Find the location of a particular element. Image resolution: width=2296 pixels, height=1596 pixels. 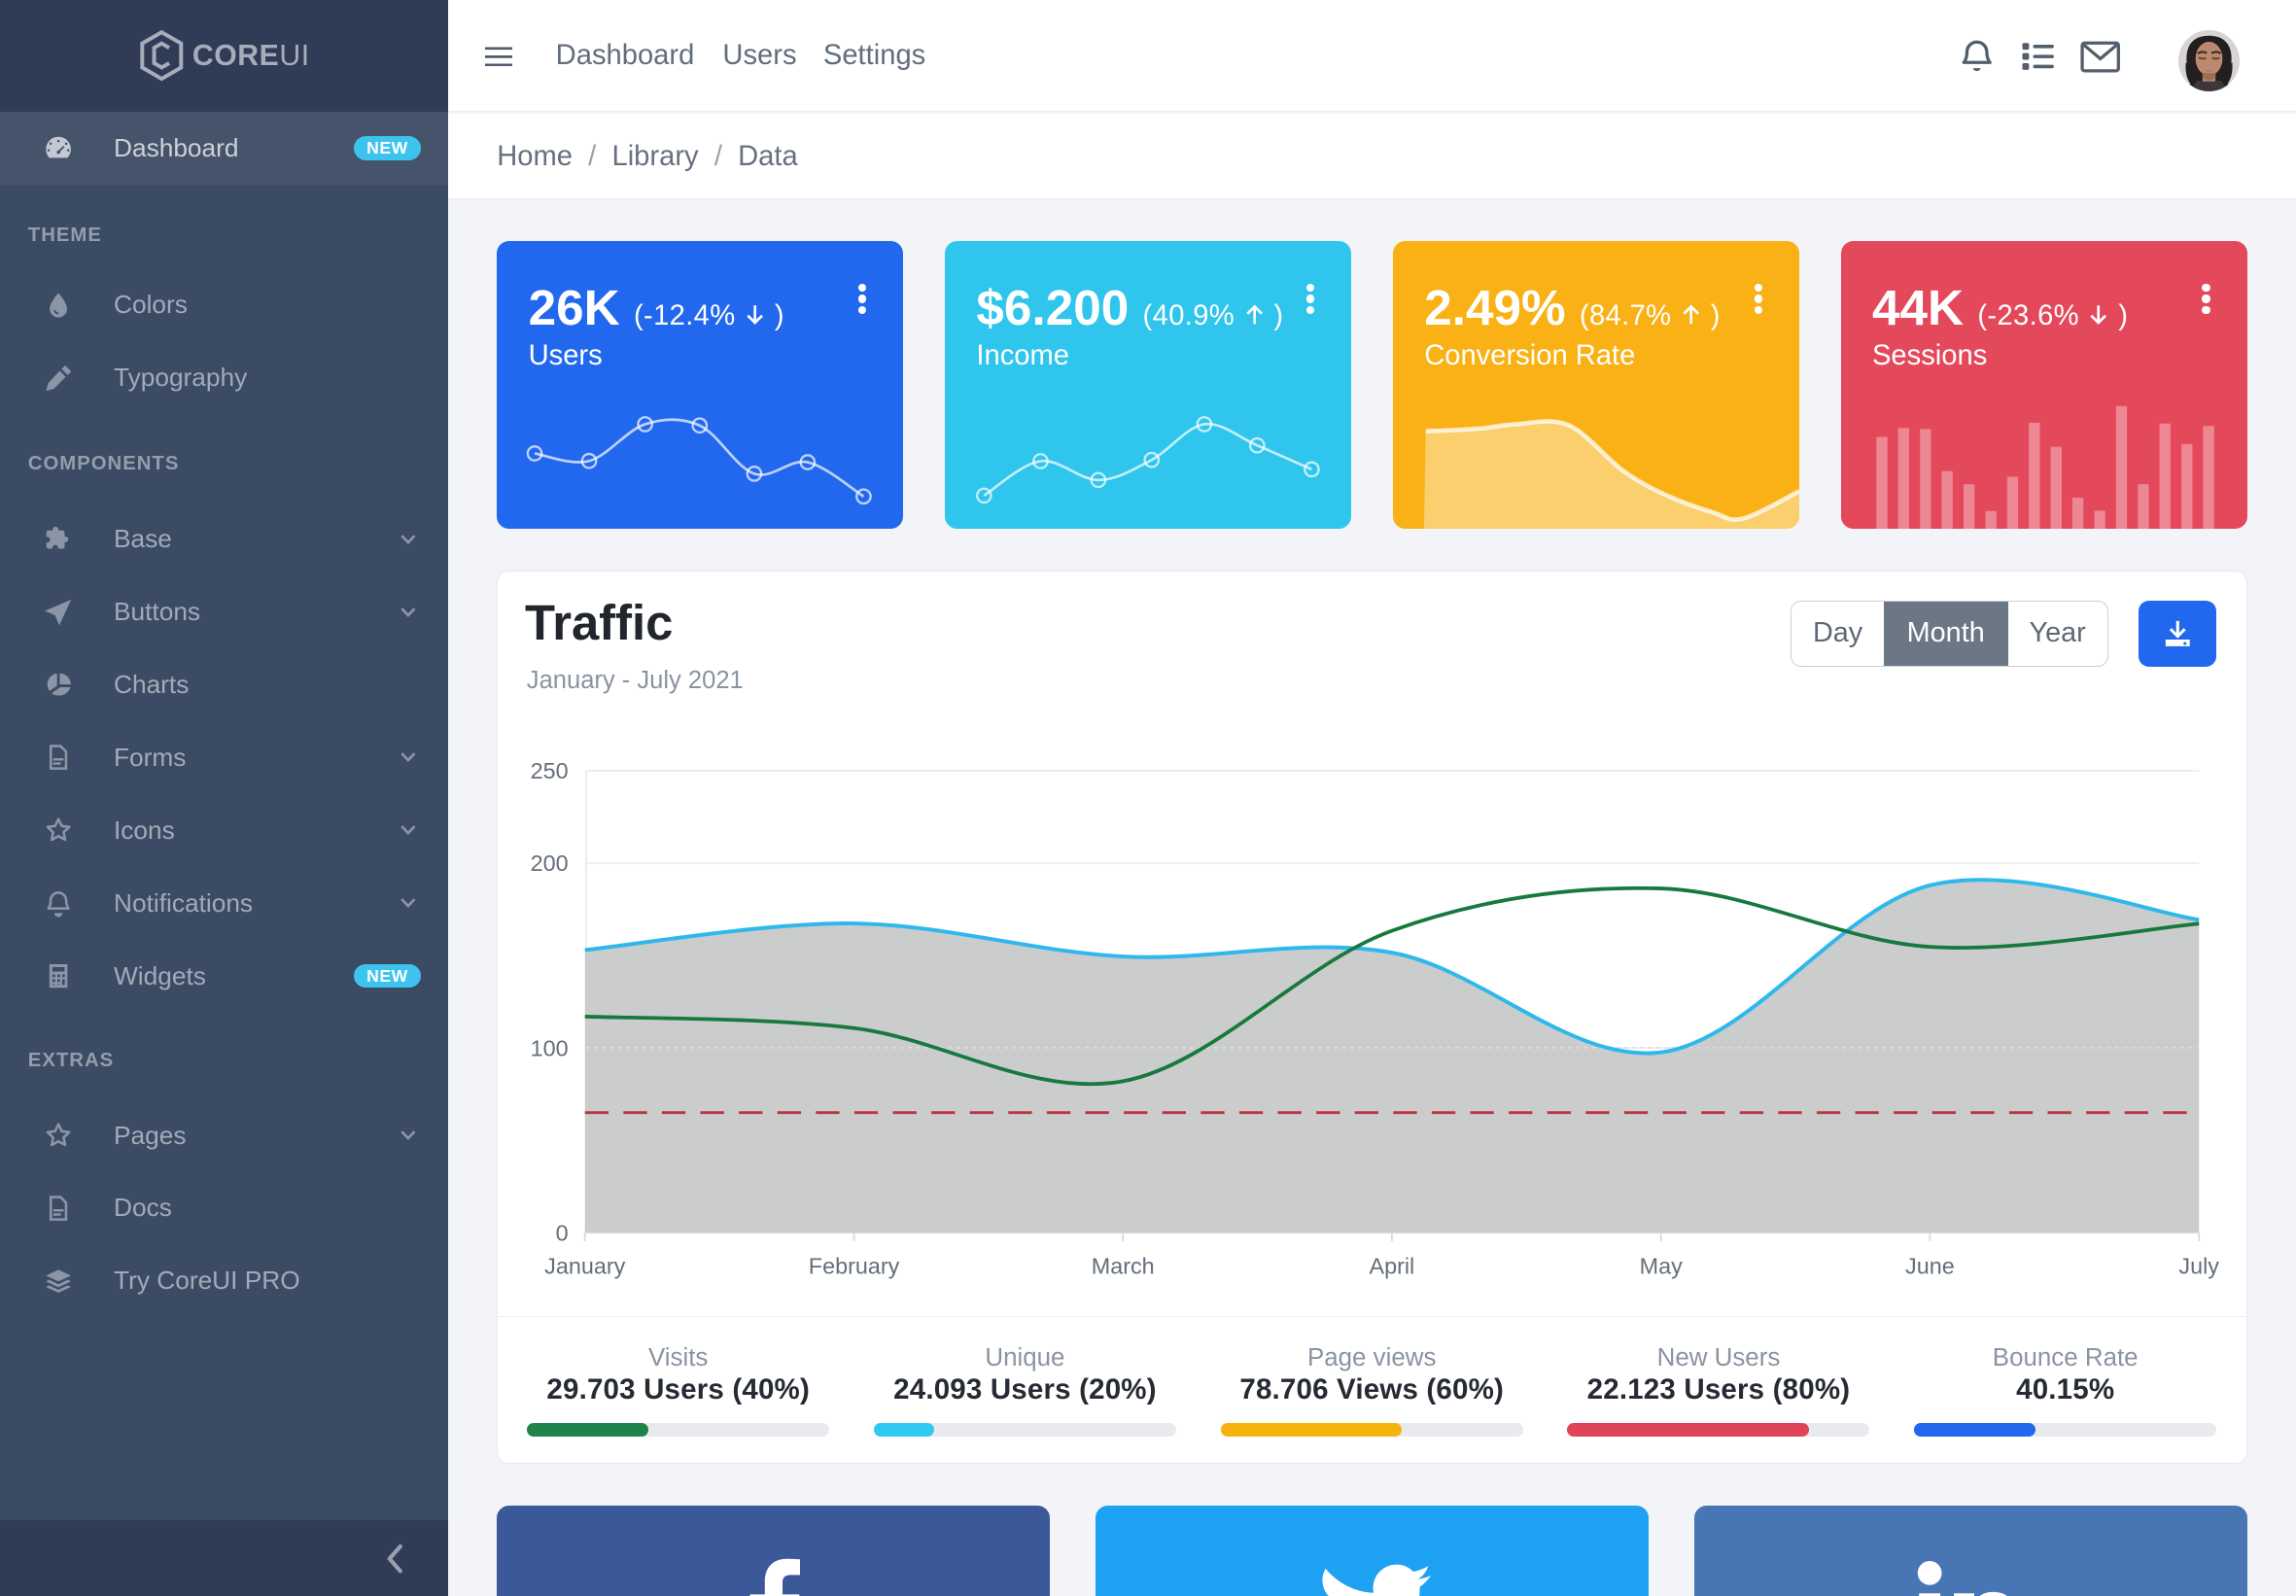

svg-text: July is located at coordinates (2199, 1266).